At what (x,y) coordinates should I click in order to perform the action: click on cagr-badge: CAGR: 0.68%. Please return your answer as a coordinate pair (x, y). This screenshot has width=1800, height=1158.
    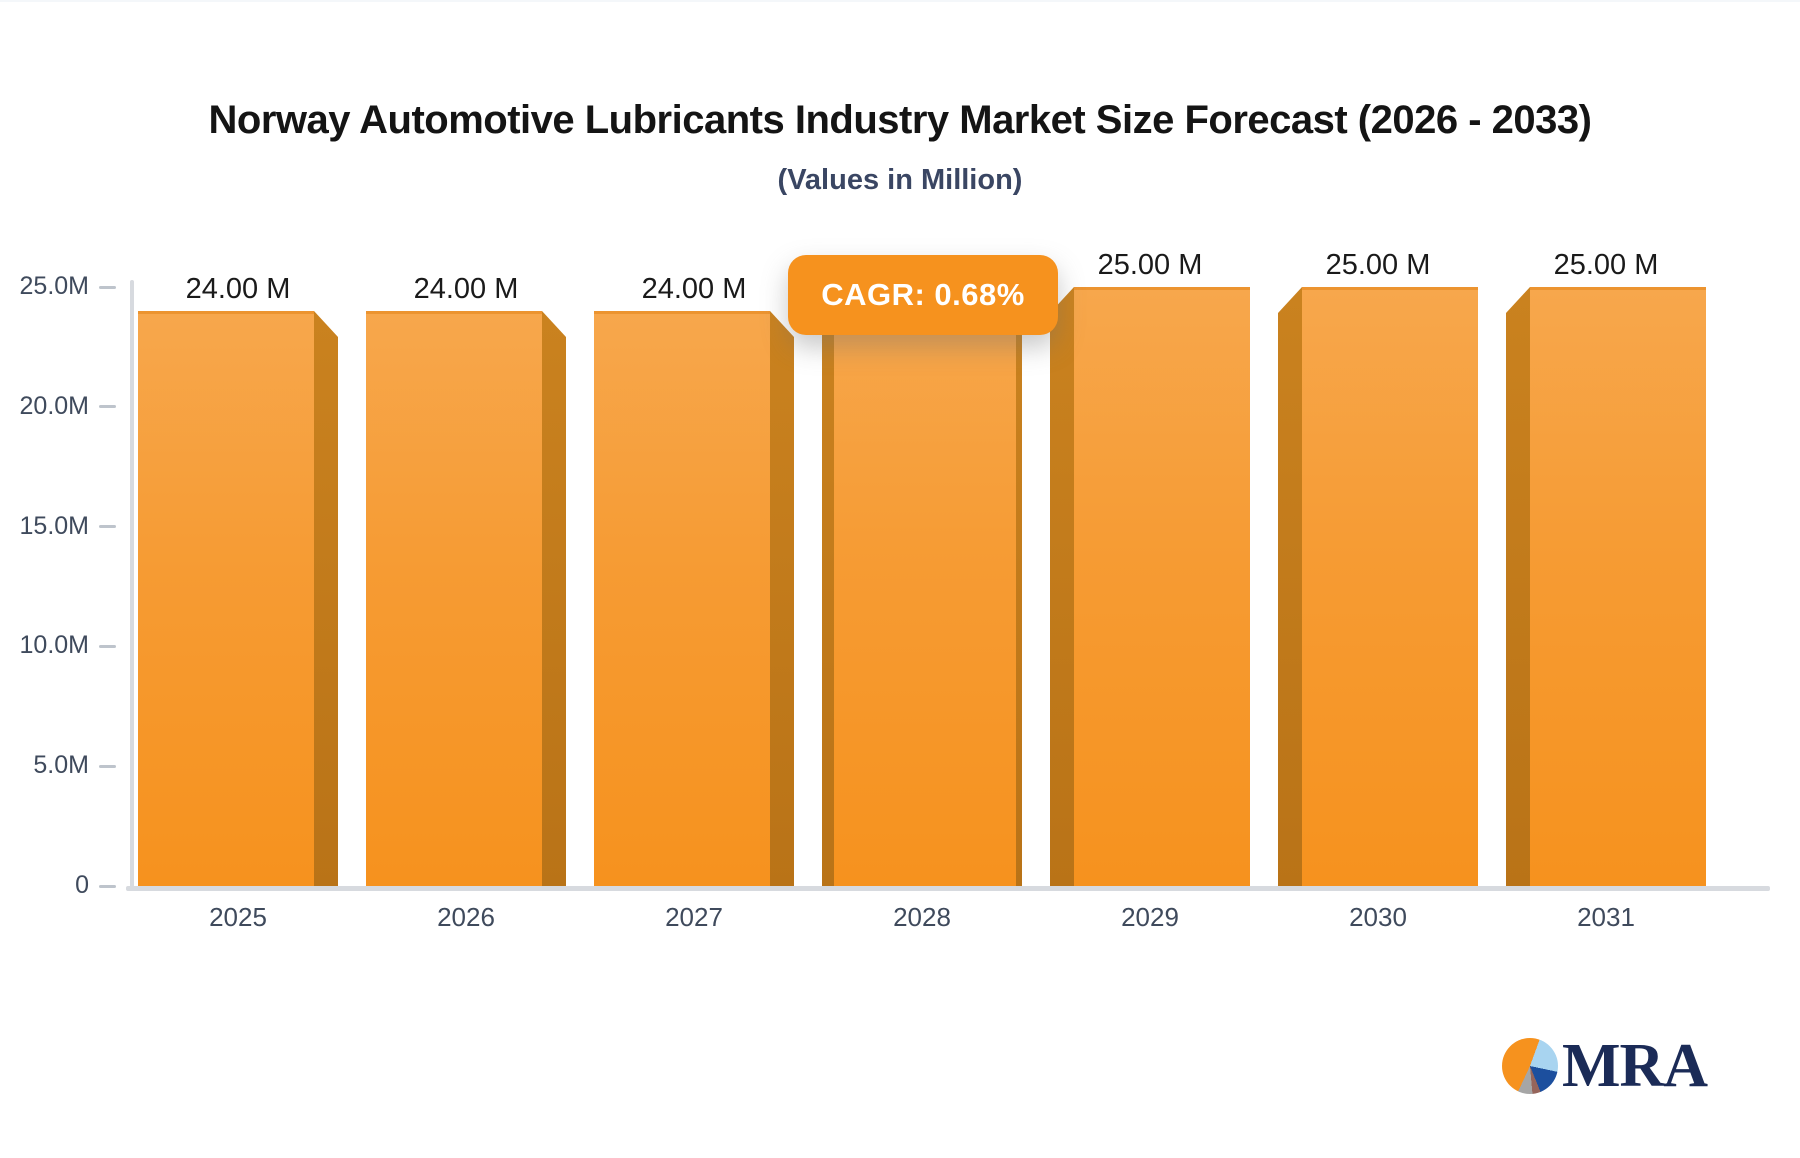
    Looking at the image, I should click on (923, 295).